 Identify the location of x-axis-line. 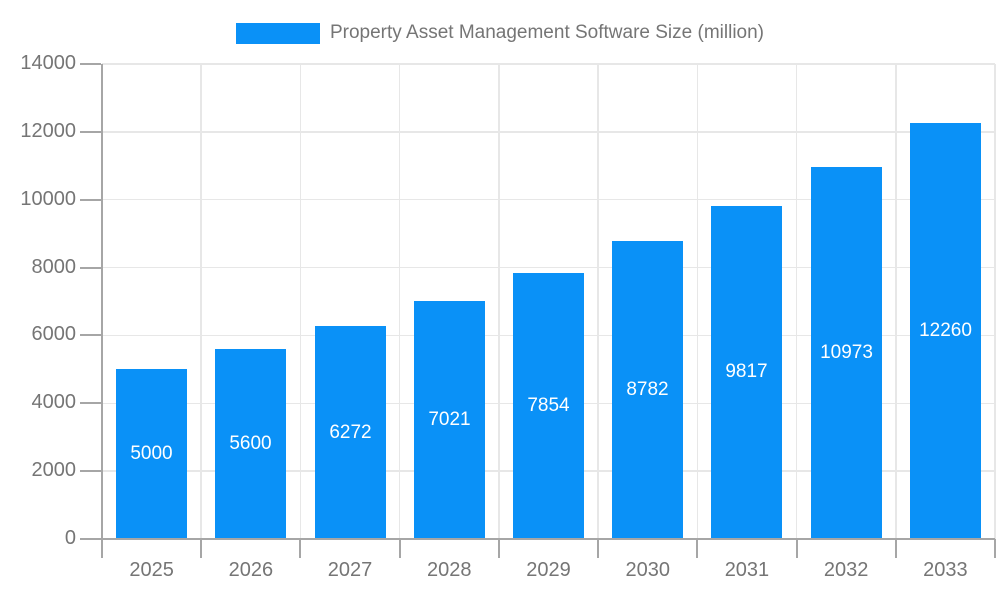
(548, 539).